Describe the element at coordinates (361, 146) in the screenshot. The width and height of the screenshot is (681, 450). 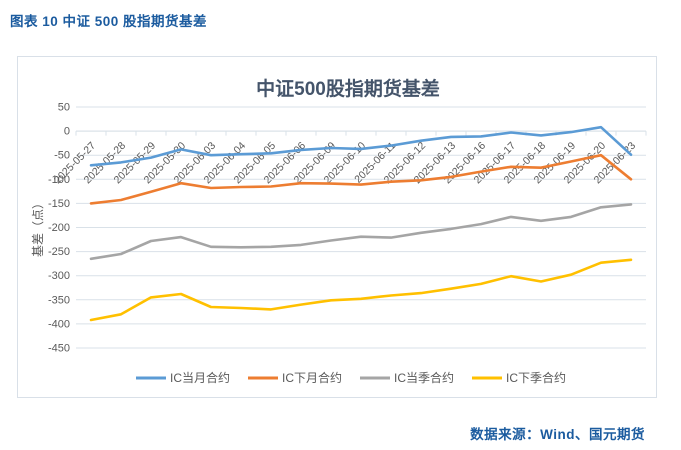
I see `series-line-IC当月合约` at that location.